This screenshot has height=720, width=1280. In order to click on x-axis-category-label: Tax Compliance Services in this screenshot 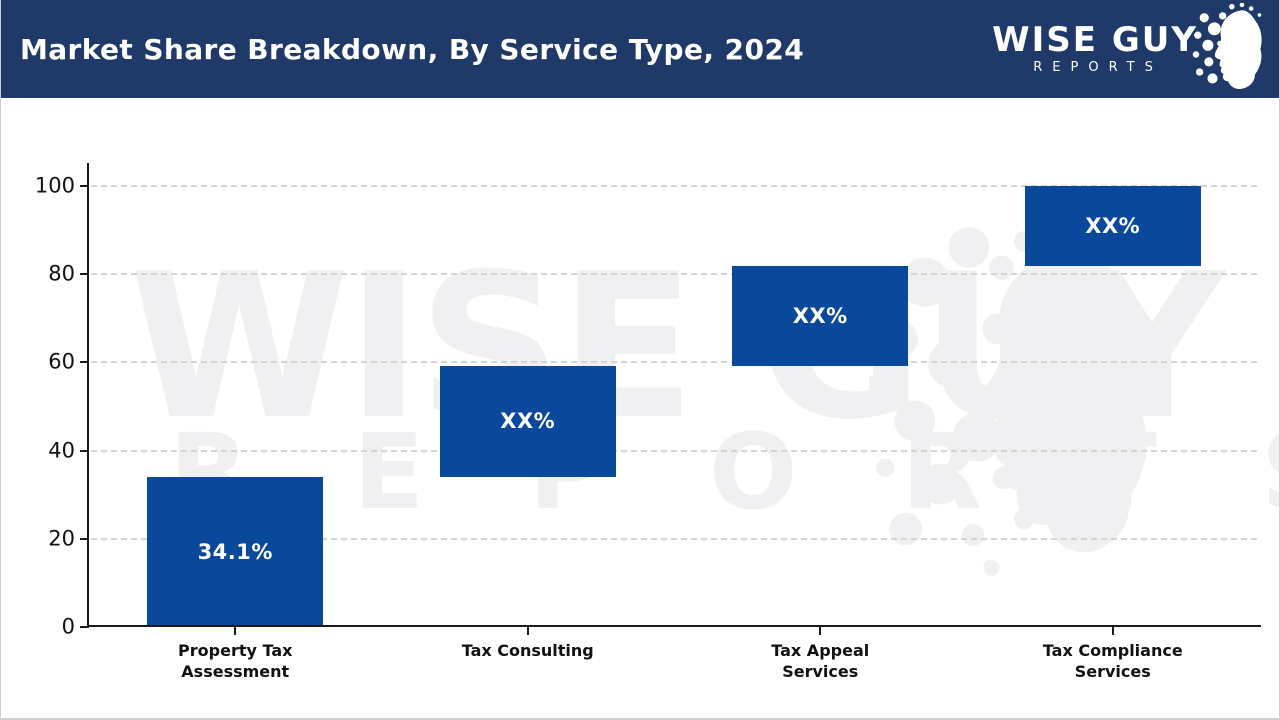, I will do `click(1113, 662)`.